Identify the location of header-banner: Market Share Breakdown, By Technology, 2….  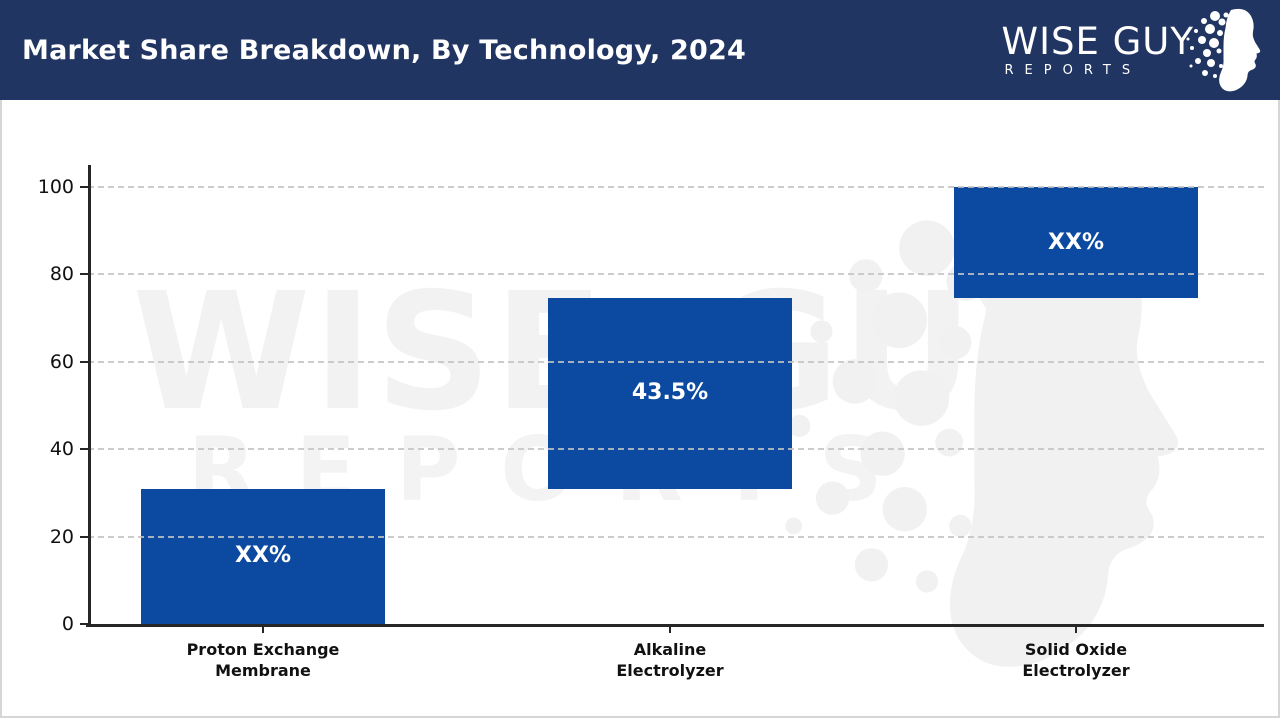
(640, 50).